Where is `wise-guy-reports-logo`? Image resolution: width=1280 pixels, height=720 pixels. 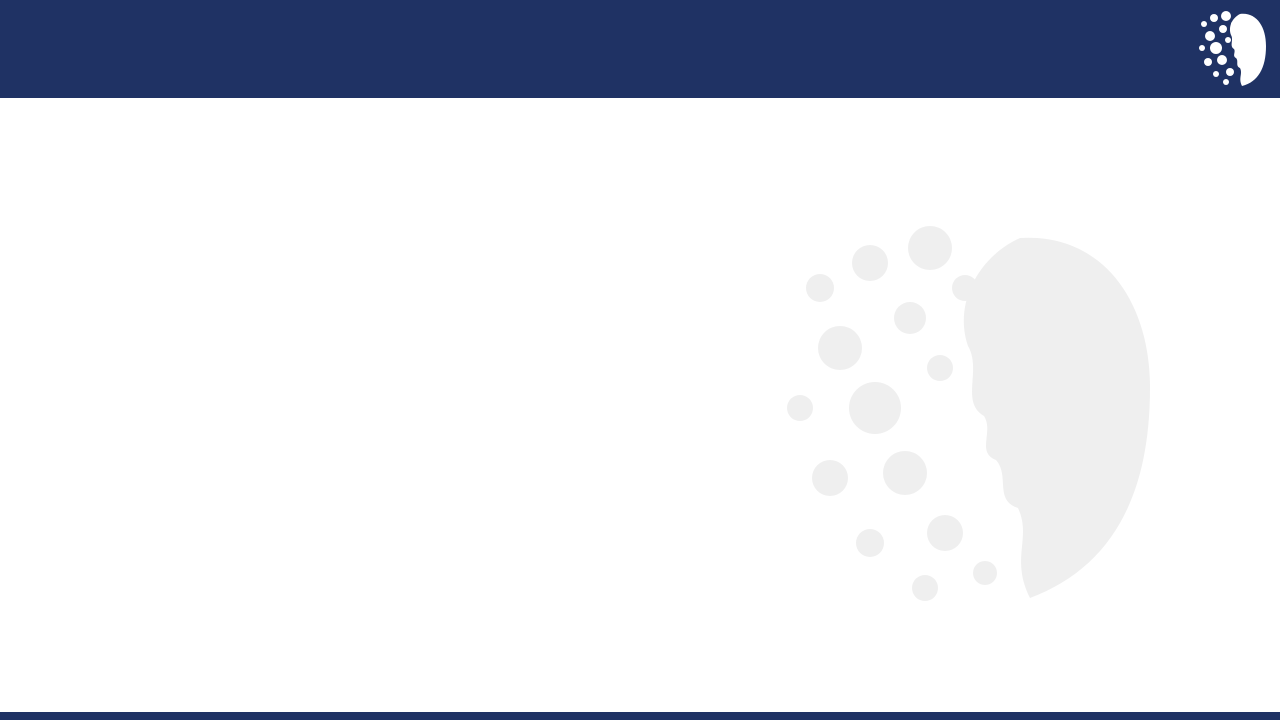
wise-guy-reports-logo is located at coordinates (1139, 49).